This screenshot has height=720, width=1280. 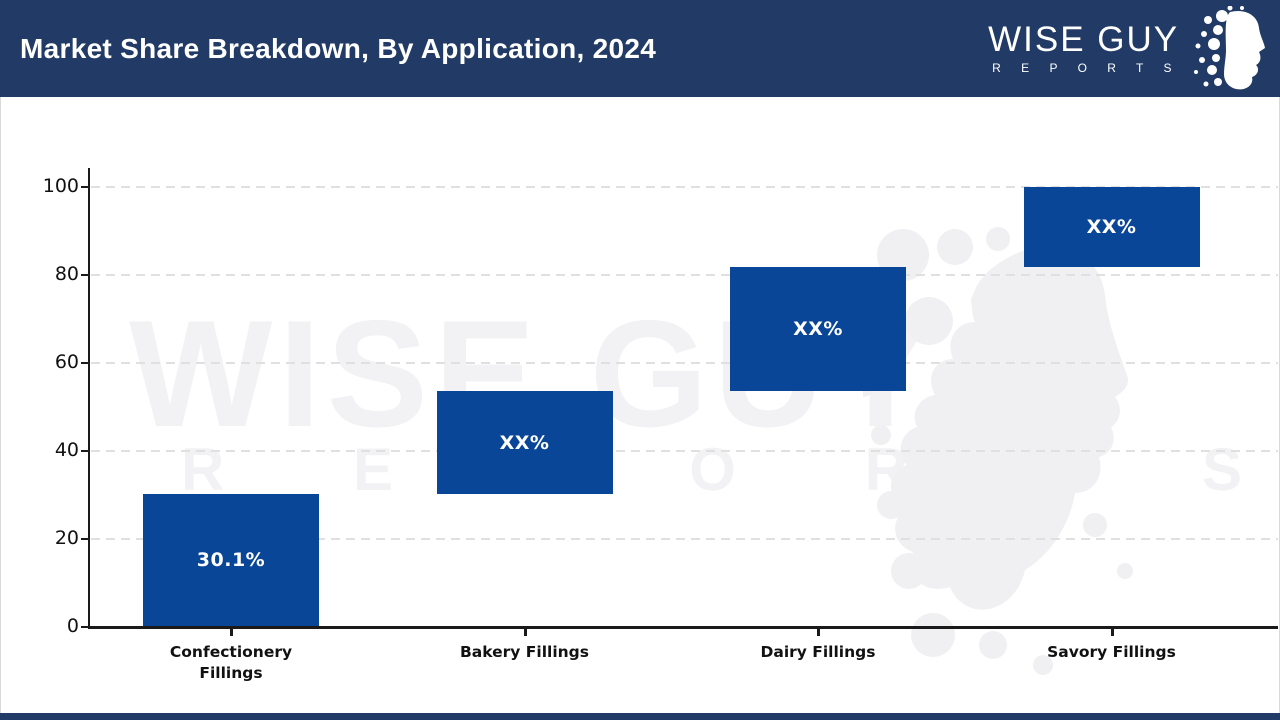 I want to click on bar-savory-fillings: XX%, so click(x=1111, y=227).